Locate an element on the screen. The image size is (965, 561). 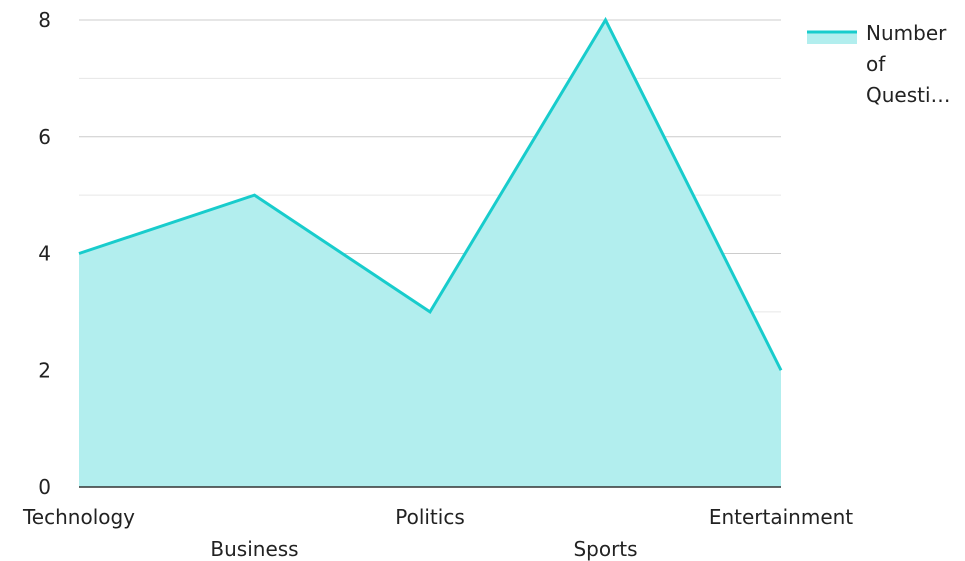
x-tick-label-entertainment: Entertainment is located at coordinates (781, 517).